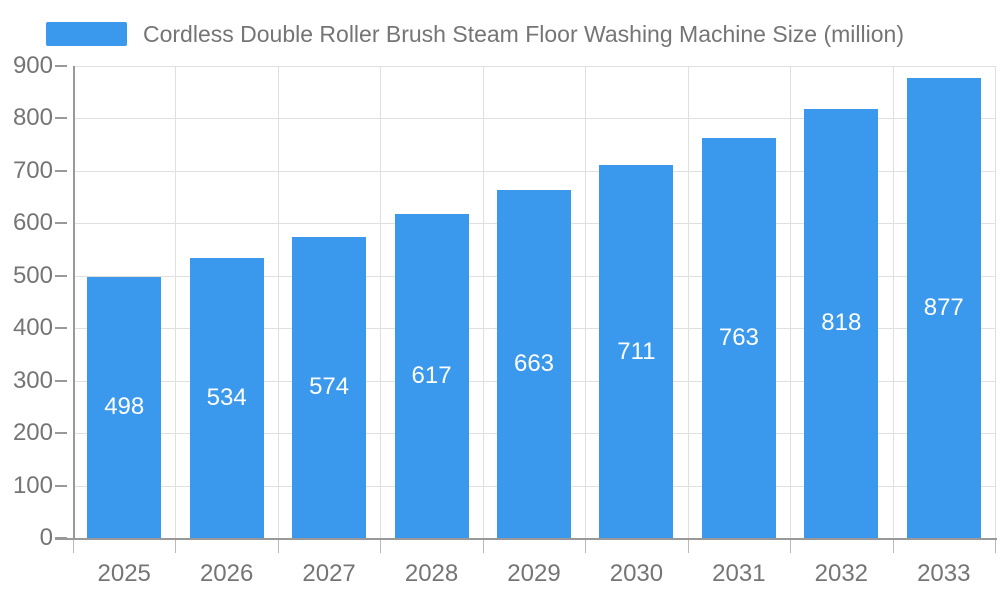 The height and width of the screenshot is (600, 1000). I want to click on bar-2029: 663, so click(534, 364).